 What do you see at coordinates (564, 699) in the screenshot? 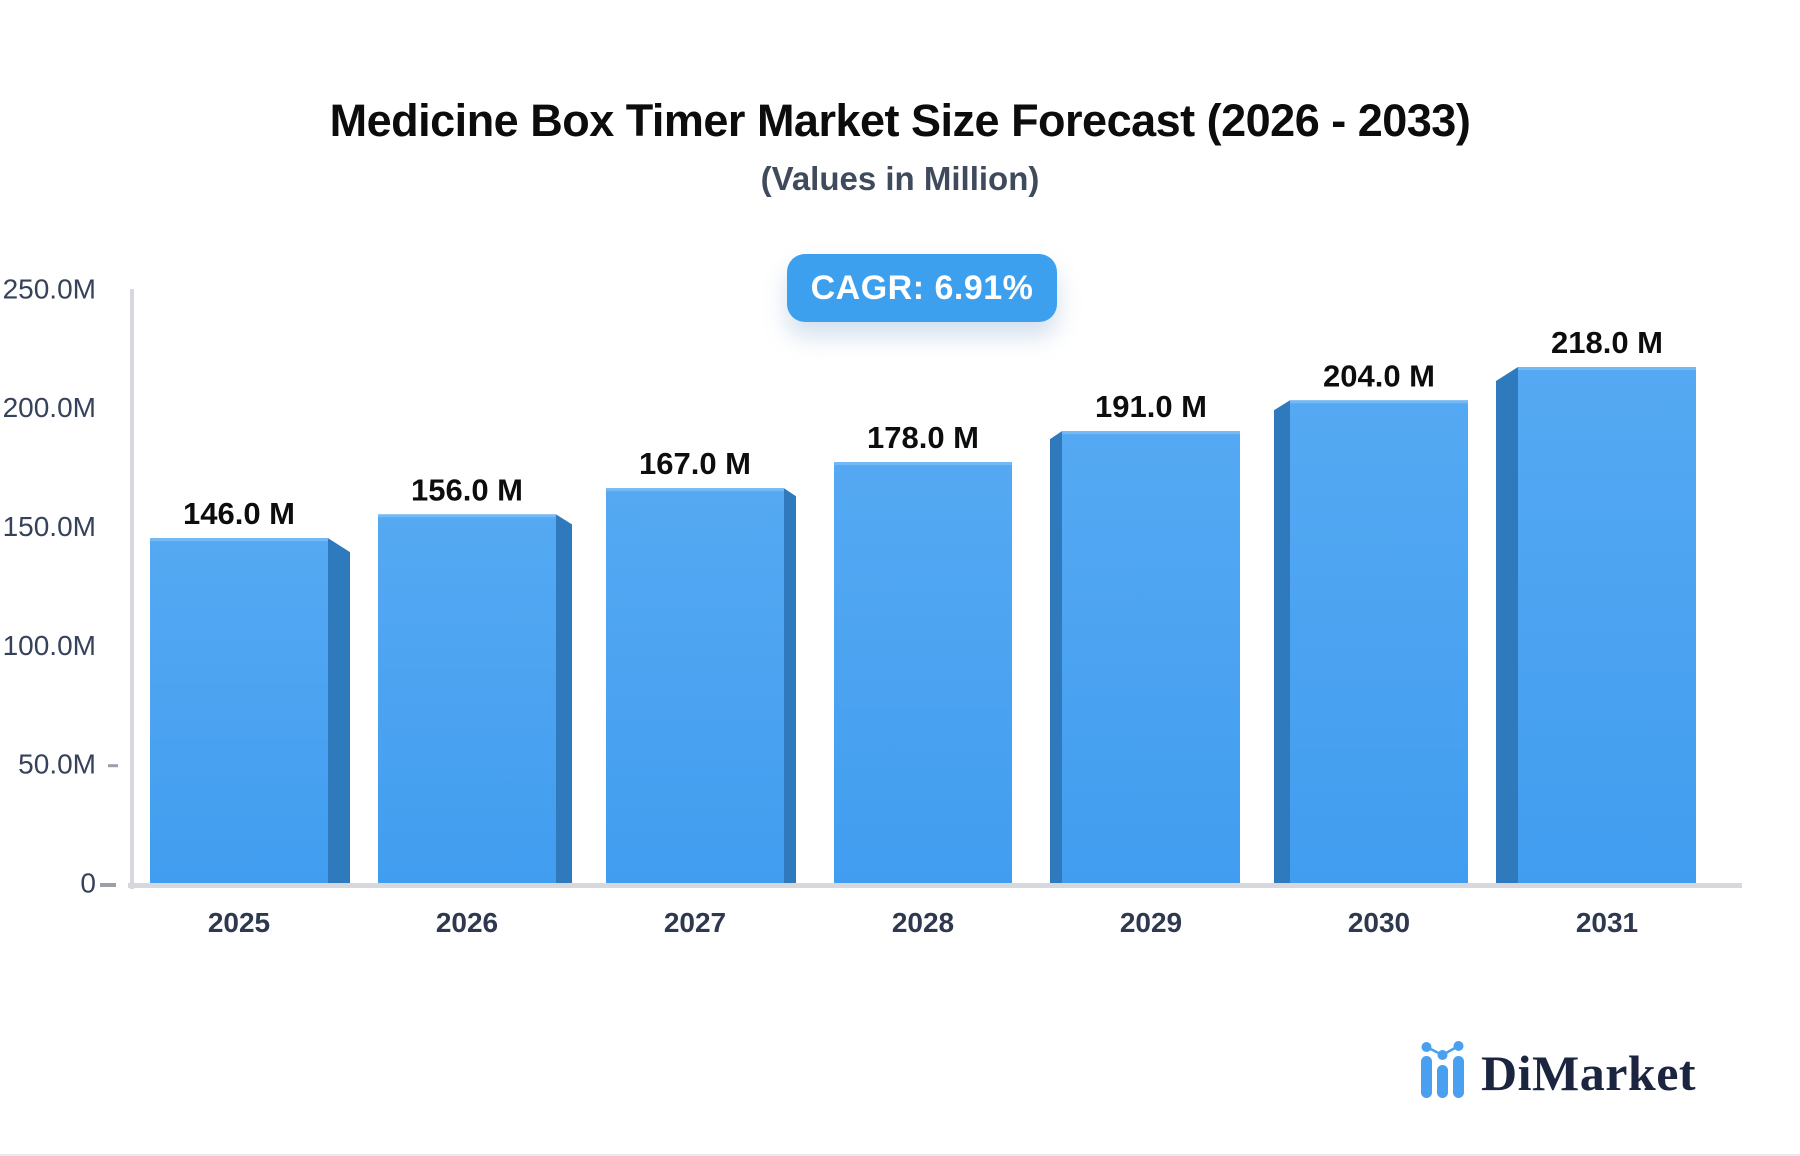
I see `bar-side-3d-2026` at bounding box center [564, 699].